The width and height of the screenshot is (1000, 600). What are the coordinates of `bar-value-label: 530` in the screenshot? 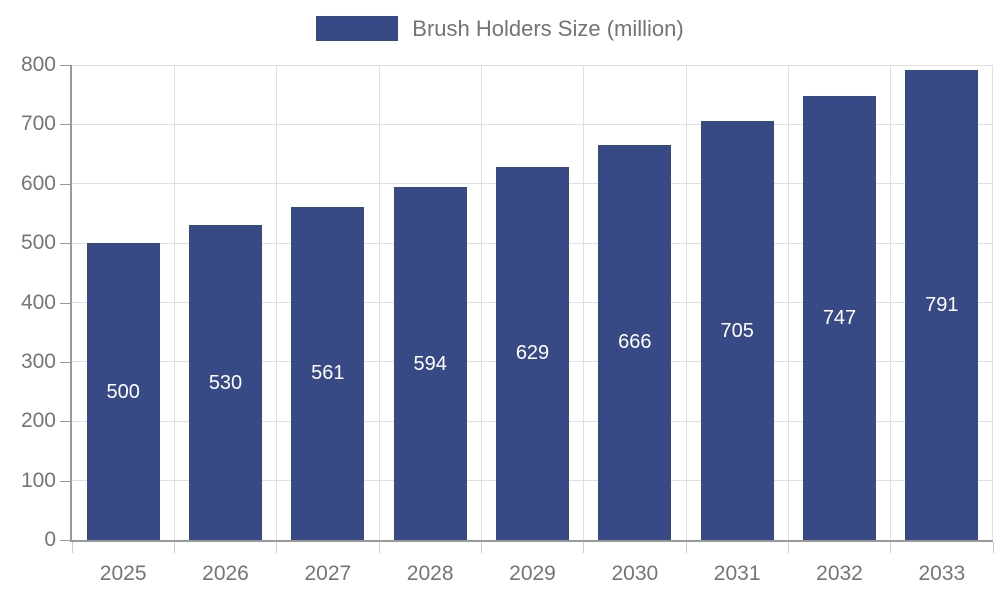 It's located at (225, 382).